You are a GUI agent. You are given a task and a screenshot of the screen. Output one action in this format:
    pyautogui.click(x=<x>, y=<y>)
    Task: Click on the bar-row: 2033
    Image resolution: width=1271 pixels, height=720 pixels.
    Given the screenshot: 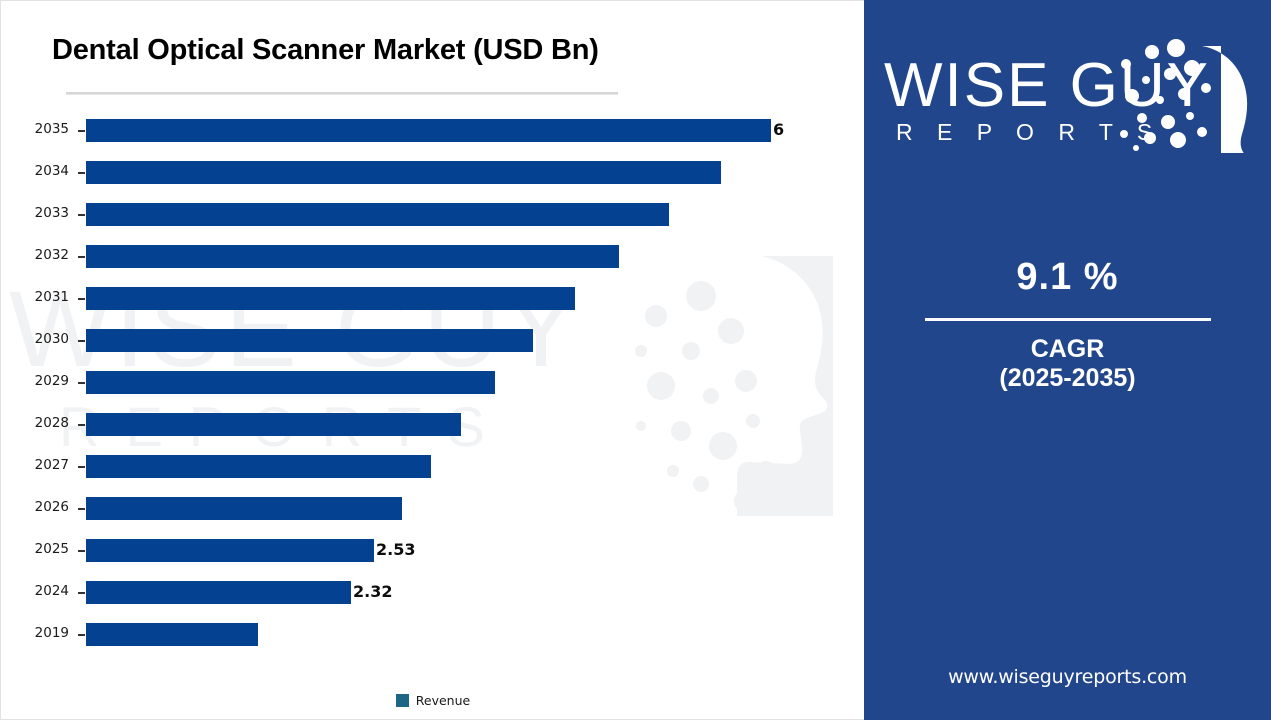 What is the action you would take?
    pyautogui.click(x=432, y=214)
    